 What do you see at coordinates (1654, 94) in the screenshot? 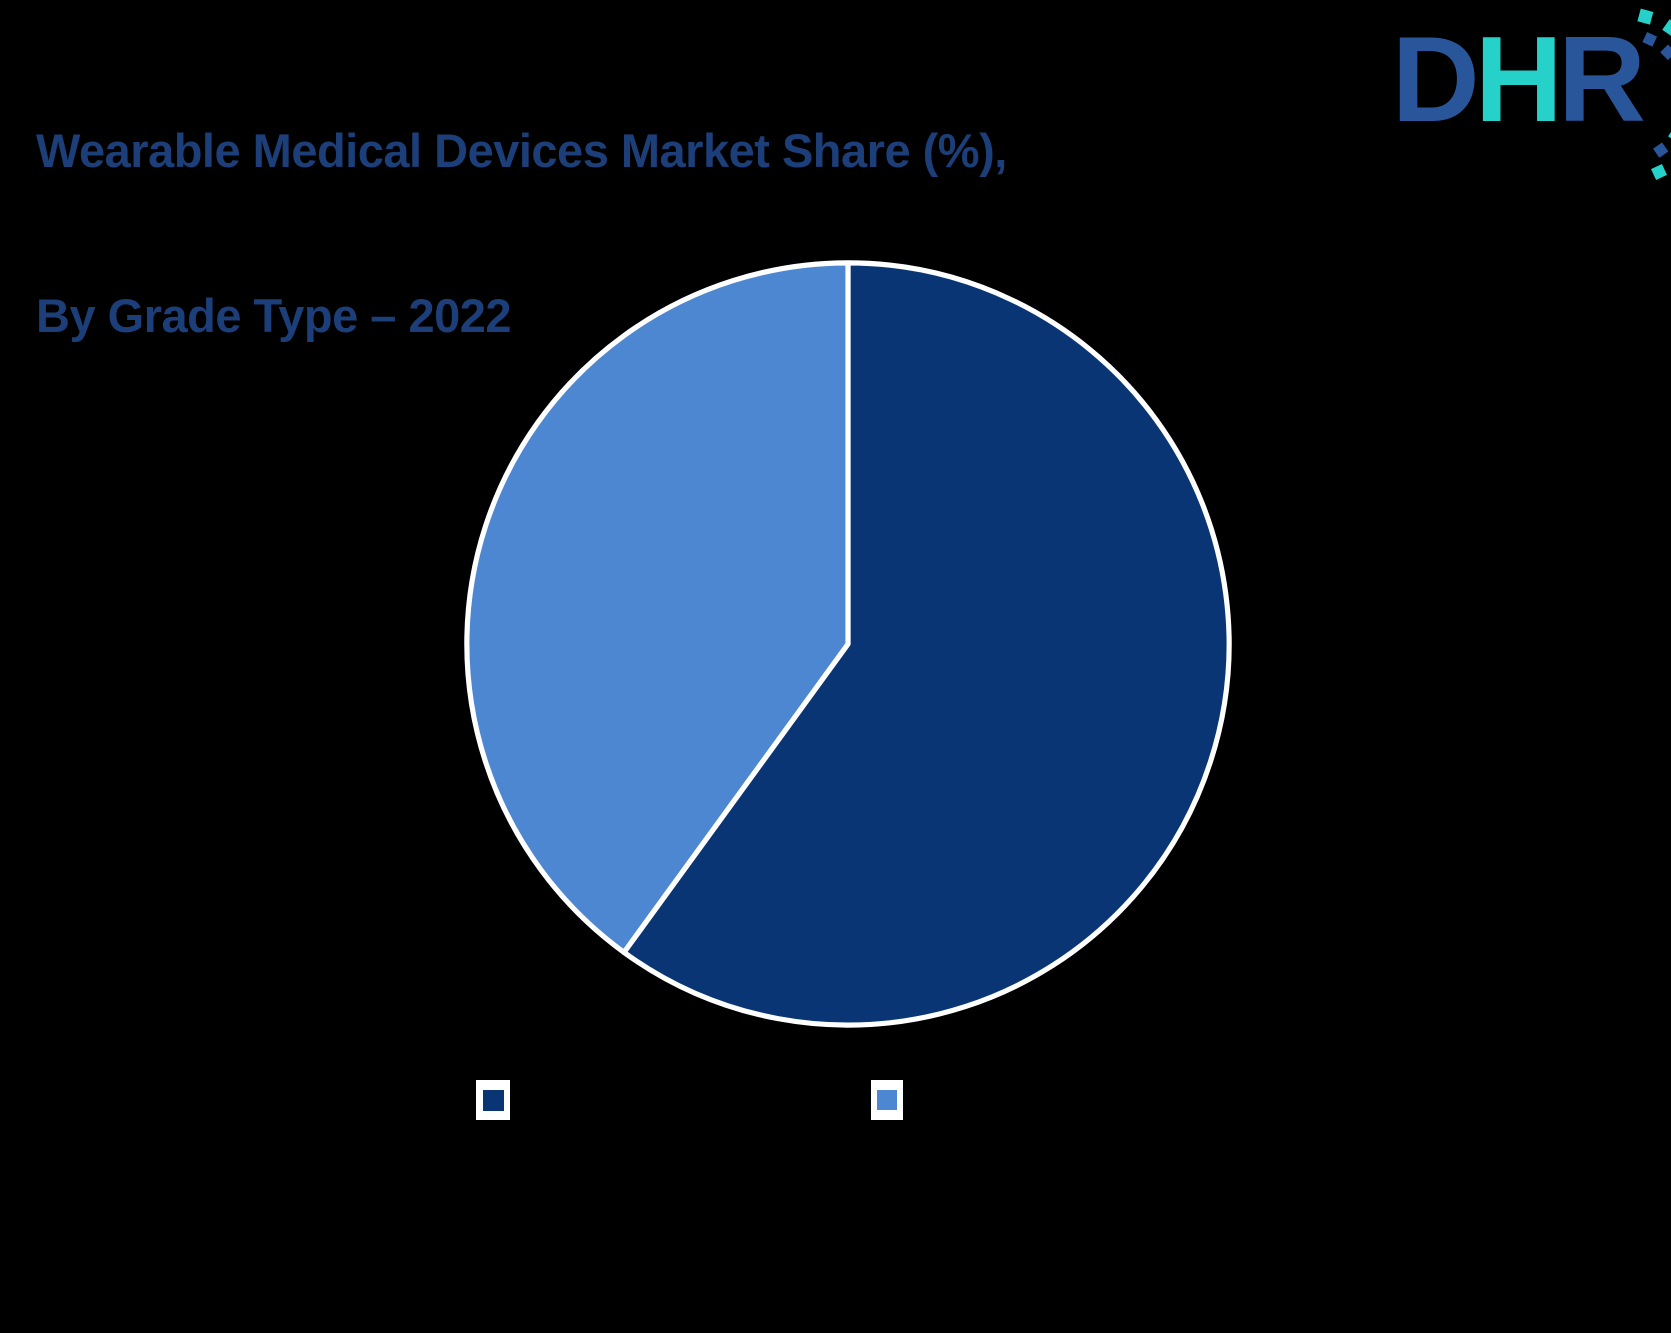
I see `logo-dot-arc-icon` at bounding box center [1654, 94].